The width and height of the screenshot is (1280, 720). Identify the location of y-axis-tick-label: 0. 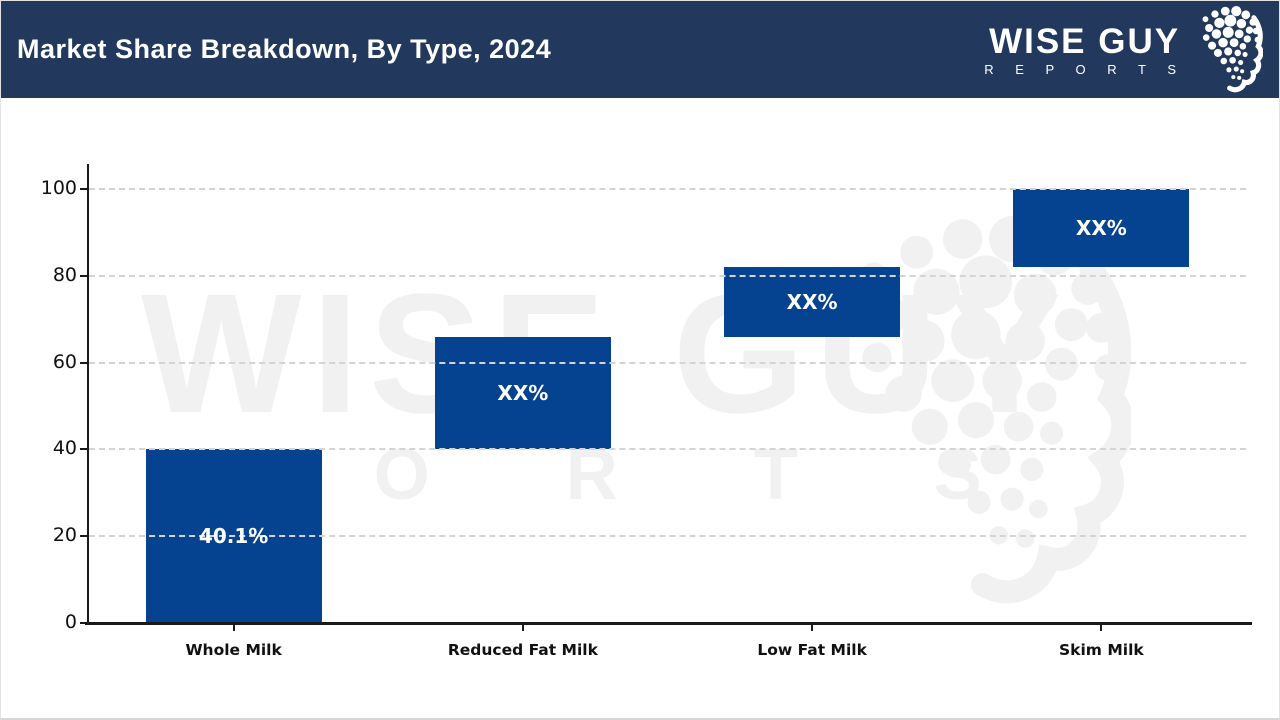
(70, 622).